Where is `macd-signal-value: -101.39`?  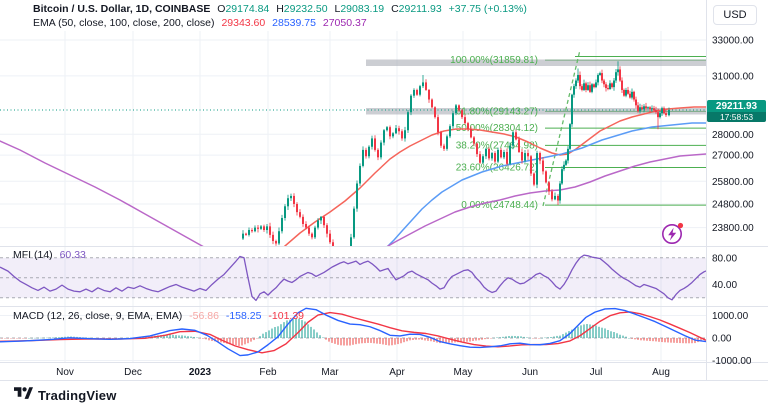
macd-signal-value: -101.39 is located at coordinates (286, 316).